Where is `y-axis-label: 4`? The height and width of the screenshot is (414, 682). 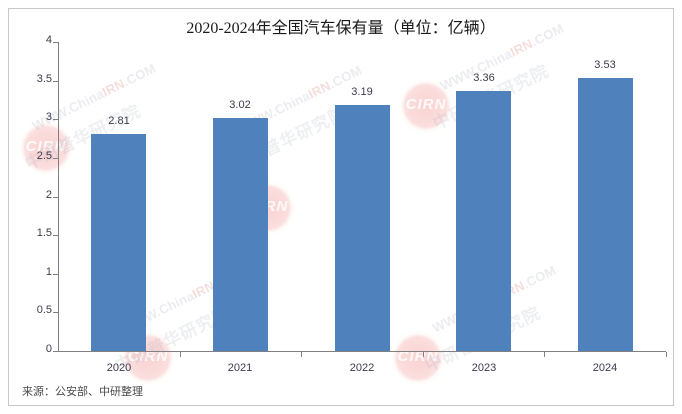
y-axis-label: 4 is located at coordinates (48, 40).